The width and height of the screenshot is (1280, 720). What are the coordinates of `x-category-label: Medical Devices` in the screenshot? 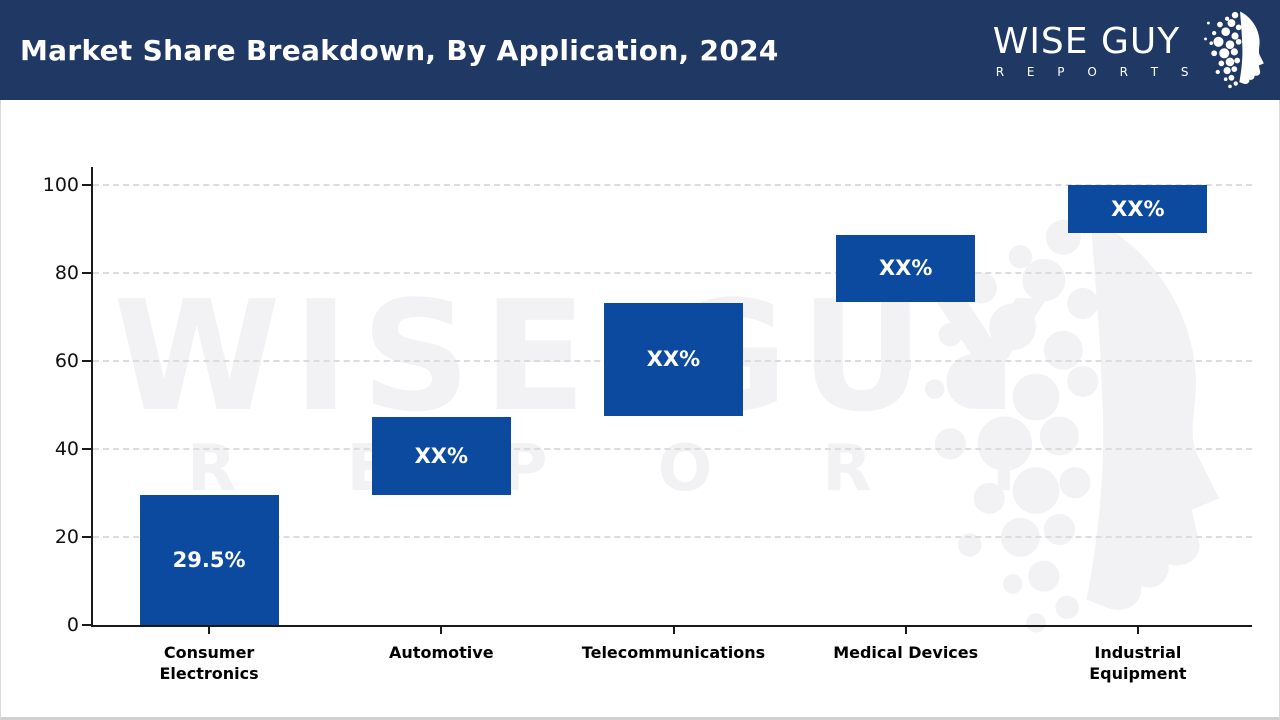 It's located at (906, 652).